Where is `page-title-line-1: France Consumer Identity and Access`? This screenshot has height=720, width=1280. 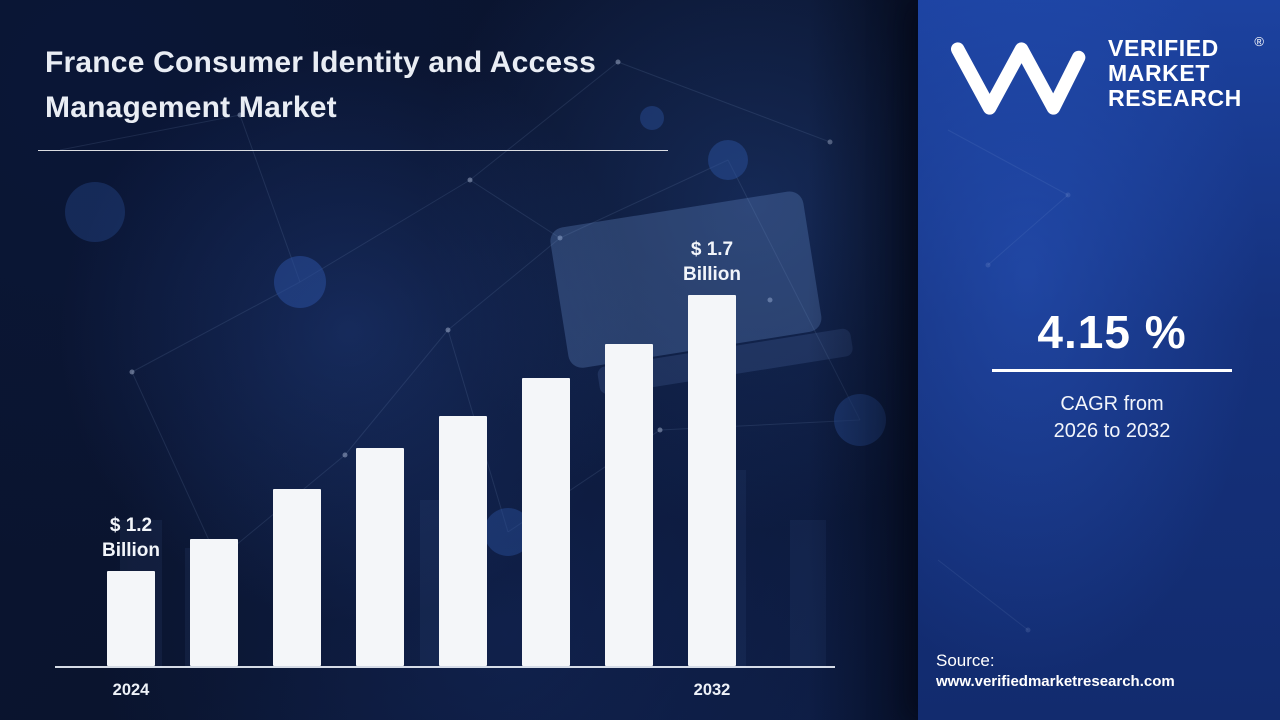 page-title-line-1: France Consumer Identity and Access is located at coordinates (321, 62).